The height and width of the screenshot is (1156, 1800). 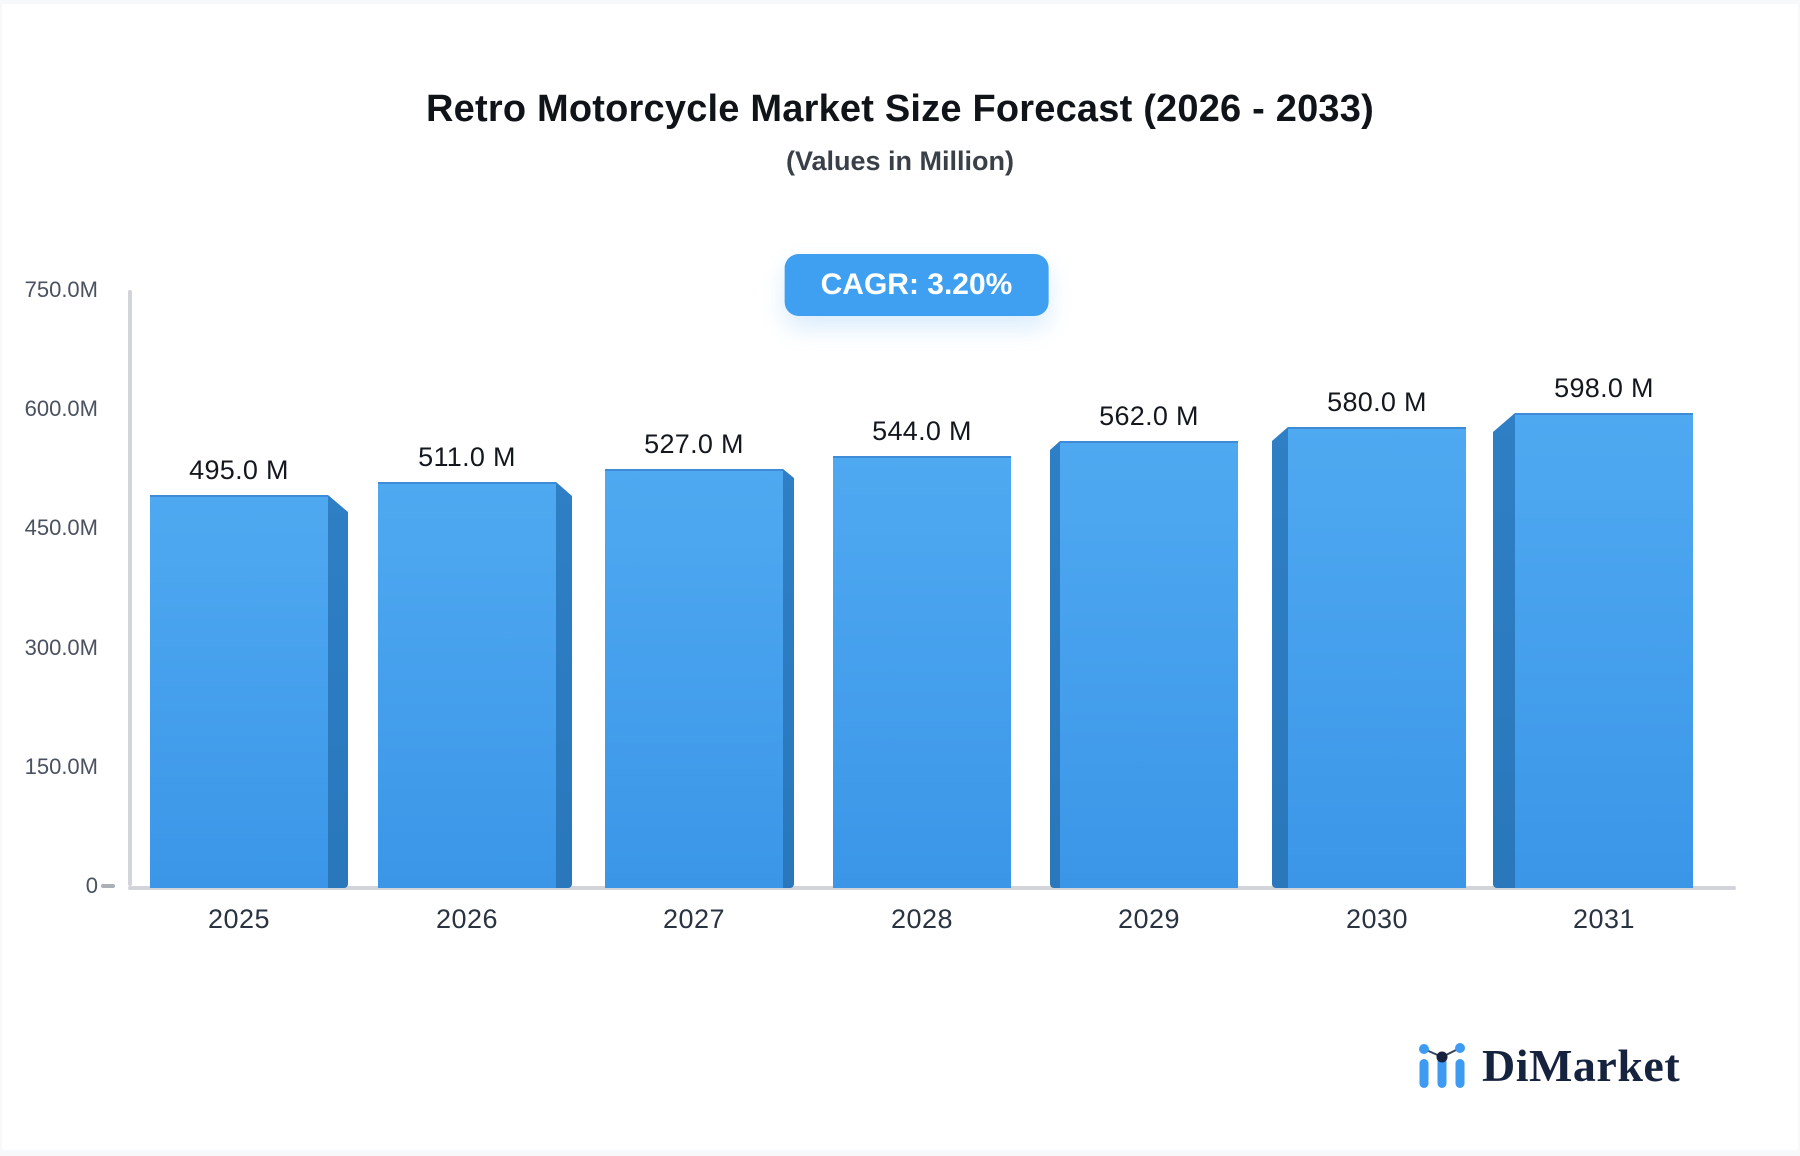 What do you see at coordinates (61, 647) in the screenshot?
I see `y-axis-tick-label: 300.0M` at bounding box center [61, 647].